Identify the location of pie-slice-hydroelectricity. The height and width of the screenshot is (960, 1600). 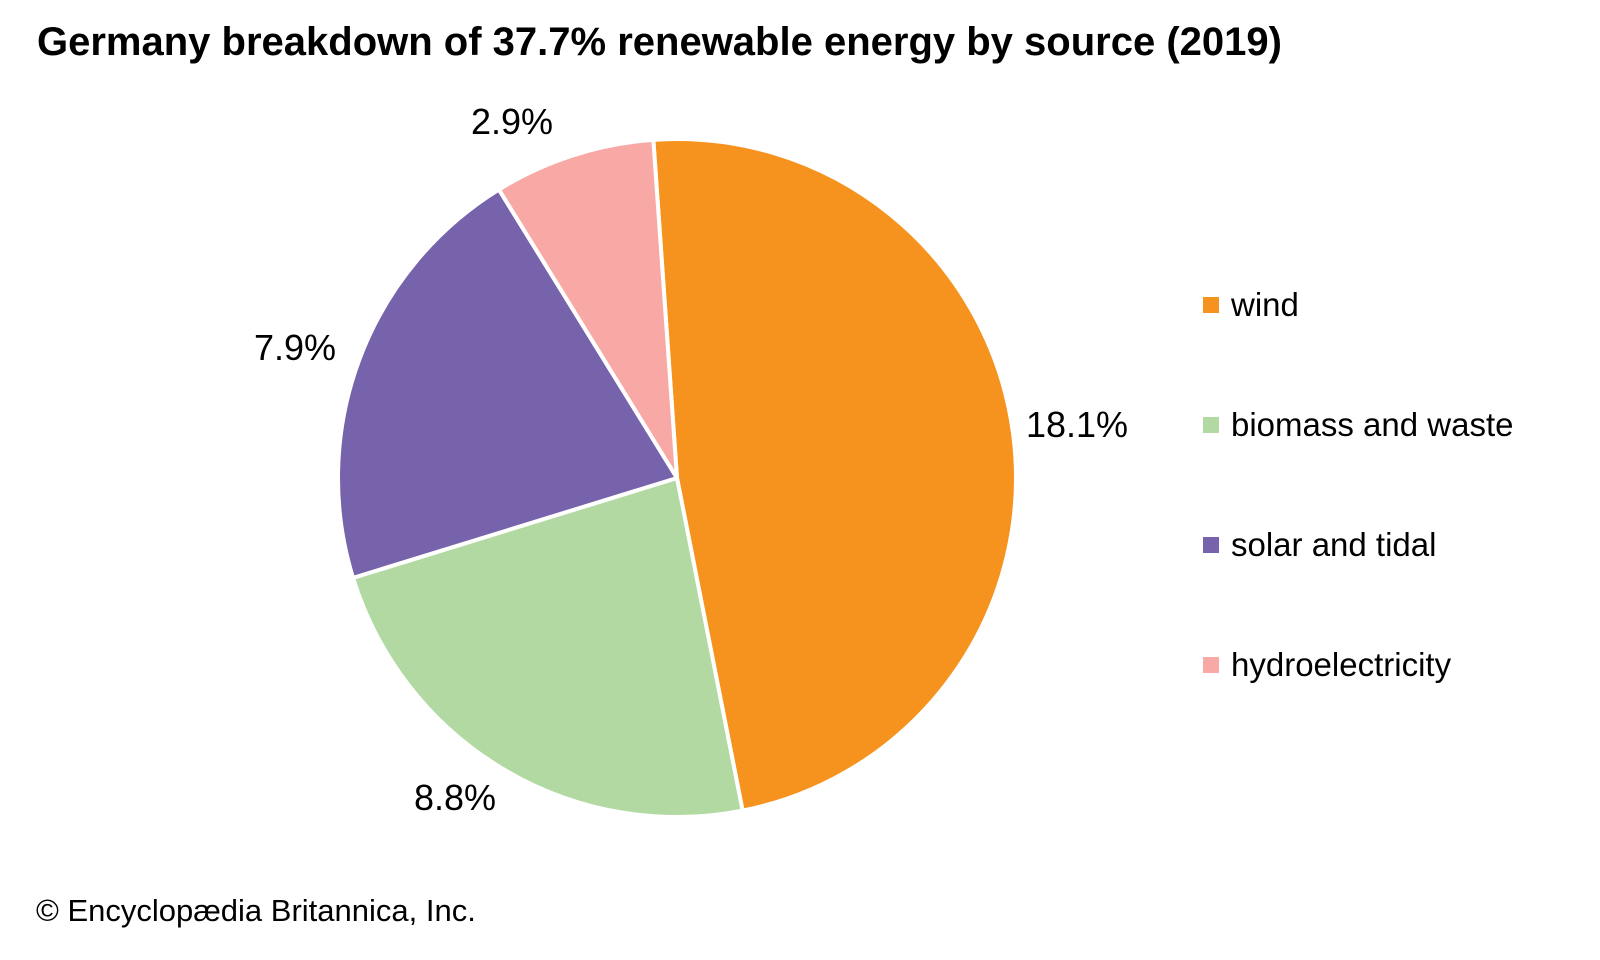
(587, 308).